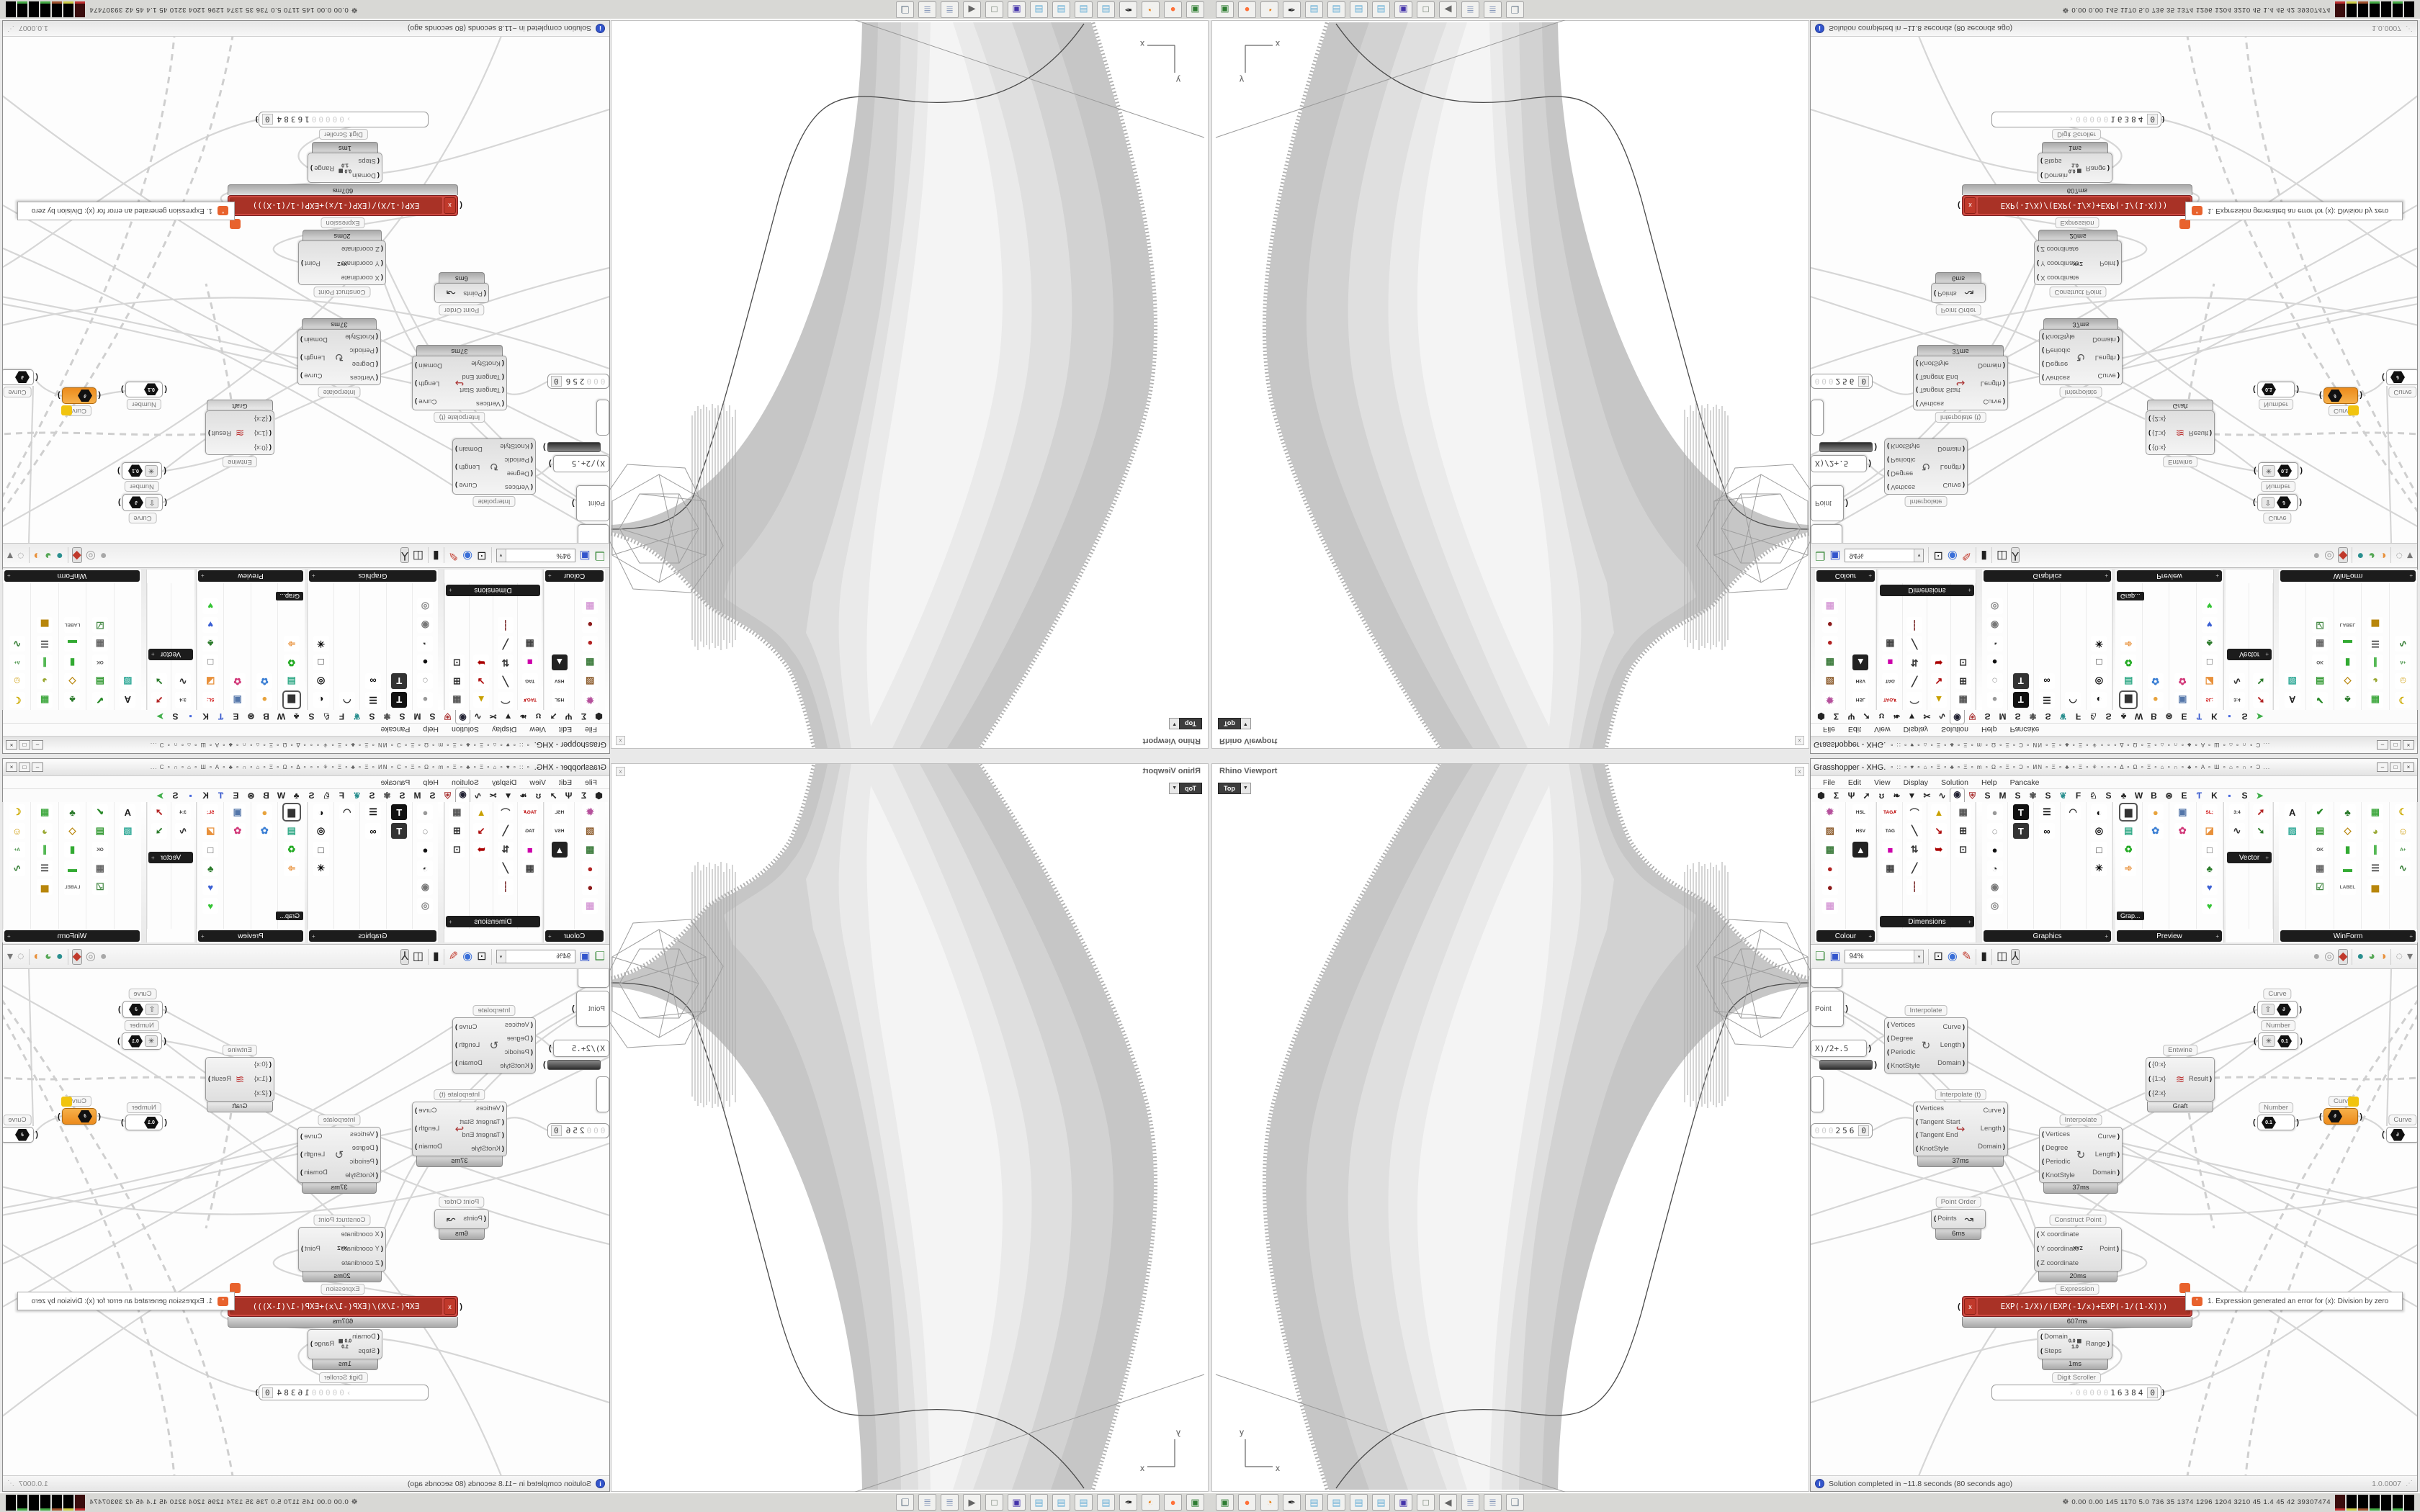  What do you see at coordinates (322, 1344) in the screenshot?
I see `output-port: Range` at bounding box center [322, 1344].